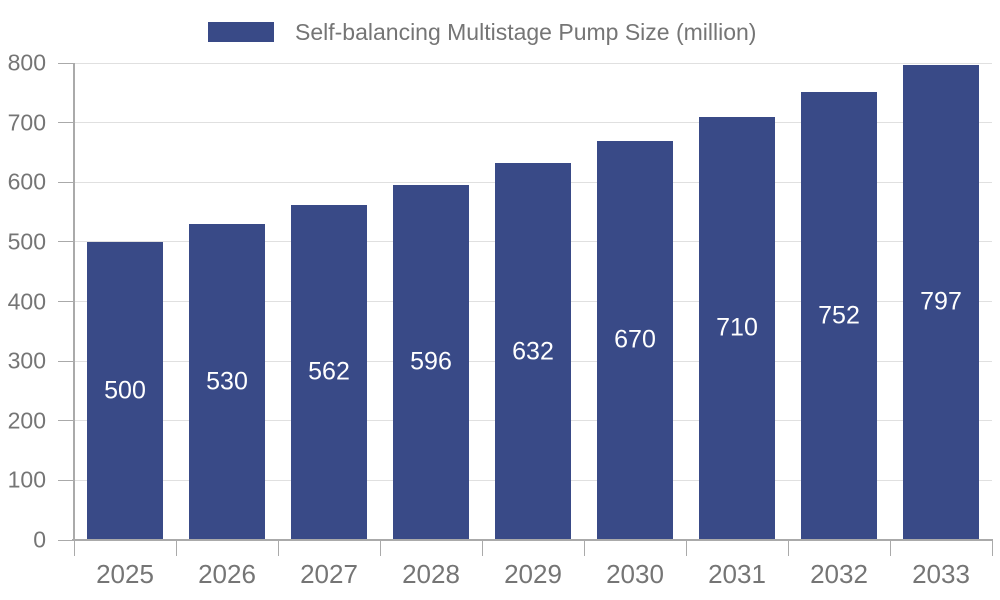  I want to click on bar-2031, so click(737, 328).